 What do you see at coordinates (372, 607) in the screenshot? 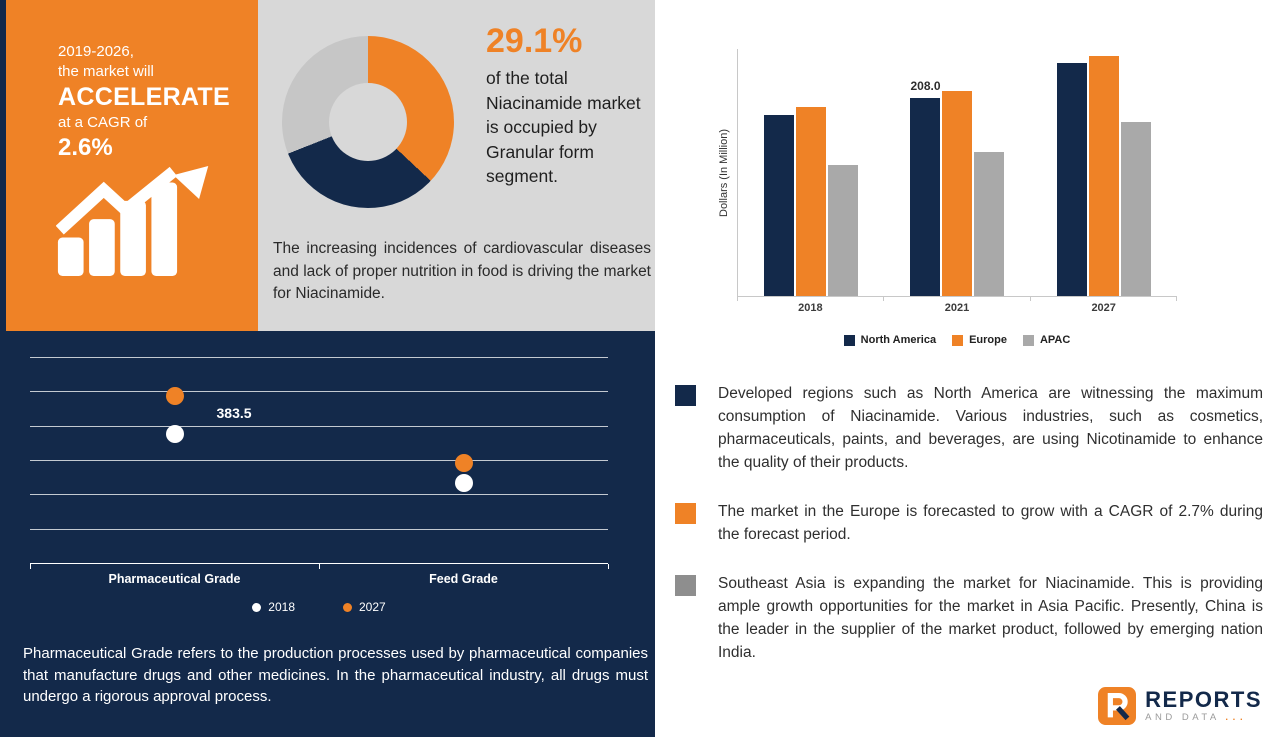
I see `legend-label: 2027` at bounding box center [372, 607].